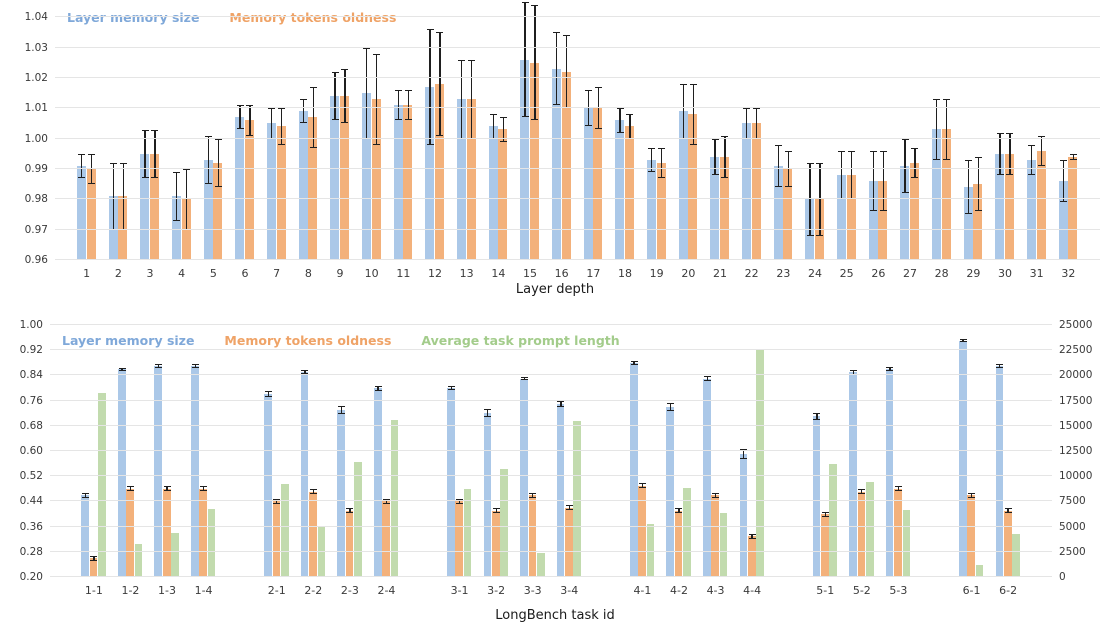 The image size is (1110, 625). What do you see at coordinates (825, 590) in the screenshot?
I see `x-axis-tick-label: 5-1` at bounding box center [825, 590].